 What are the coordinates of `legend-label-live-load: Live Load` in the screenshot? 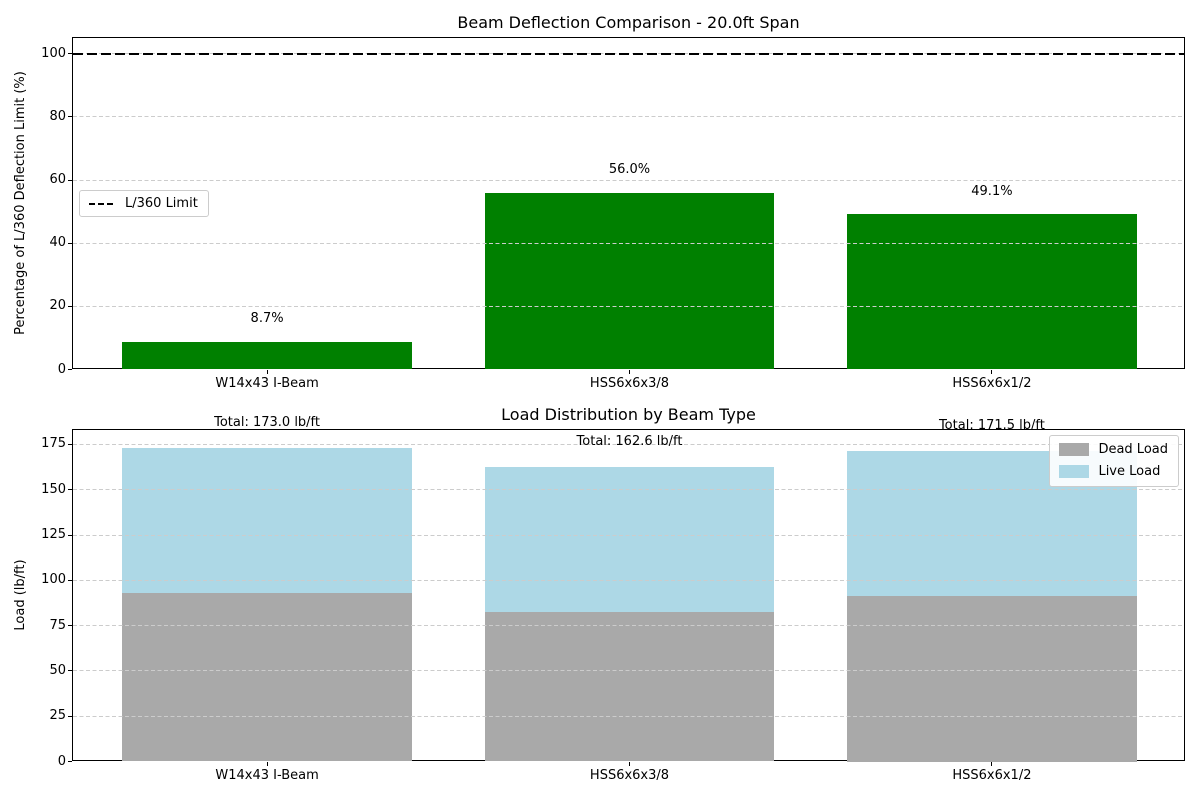 It's located at (1129, 471).